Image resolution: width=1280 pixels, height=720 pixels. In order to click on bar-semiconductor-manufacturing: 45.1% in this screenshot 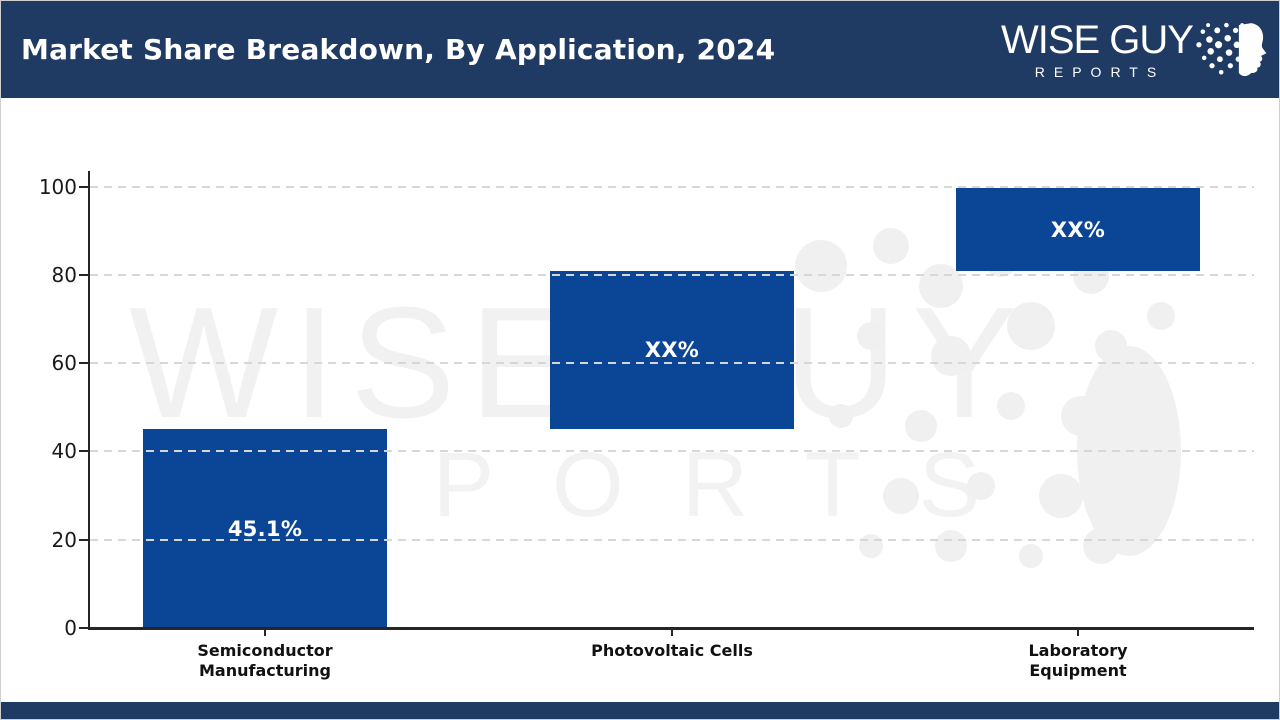, I will do `click(265, 528)`.